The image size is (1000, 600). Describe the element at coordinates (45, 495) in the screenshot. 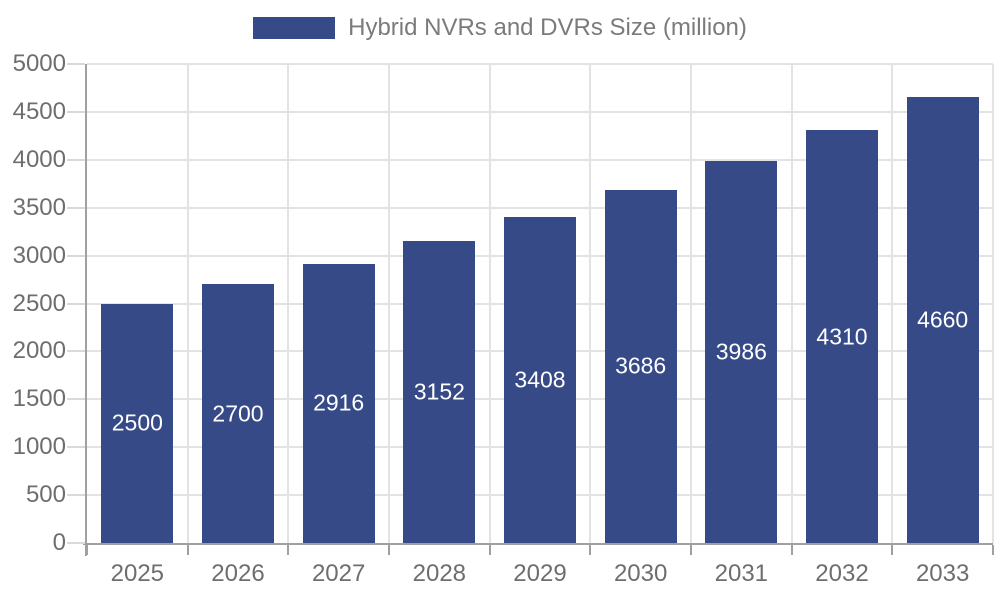

I see `y-tick-label: 500` at that location.